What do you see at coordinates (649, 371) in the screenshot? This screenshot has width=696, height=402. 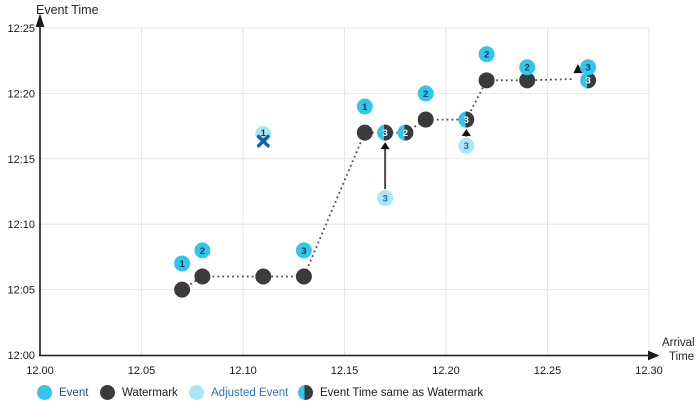 I see `x-tick-label: 12.30` at bounding box center [649, 371].